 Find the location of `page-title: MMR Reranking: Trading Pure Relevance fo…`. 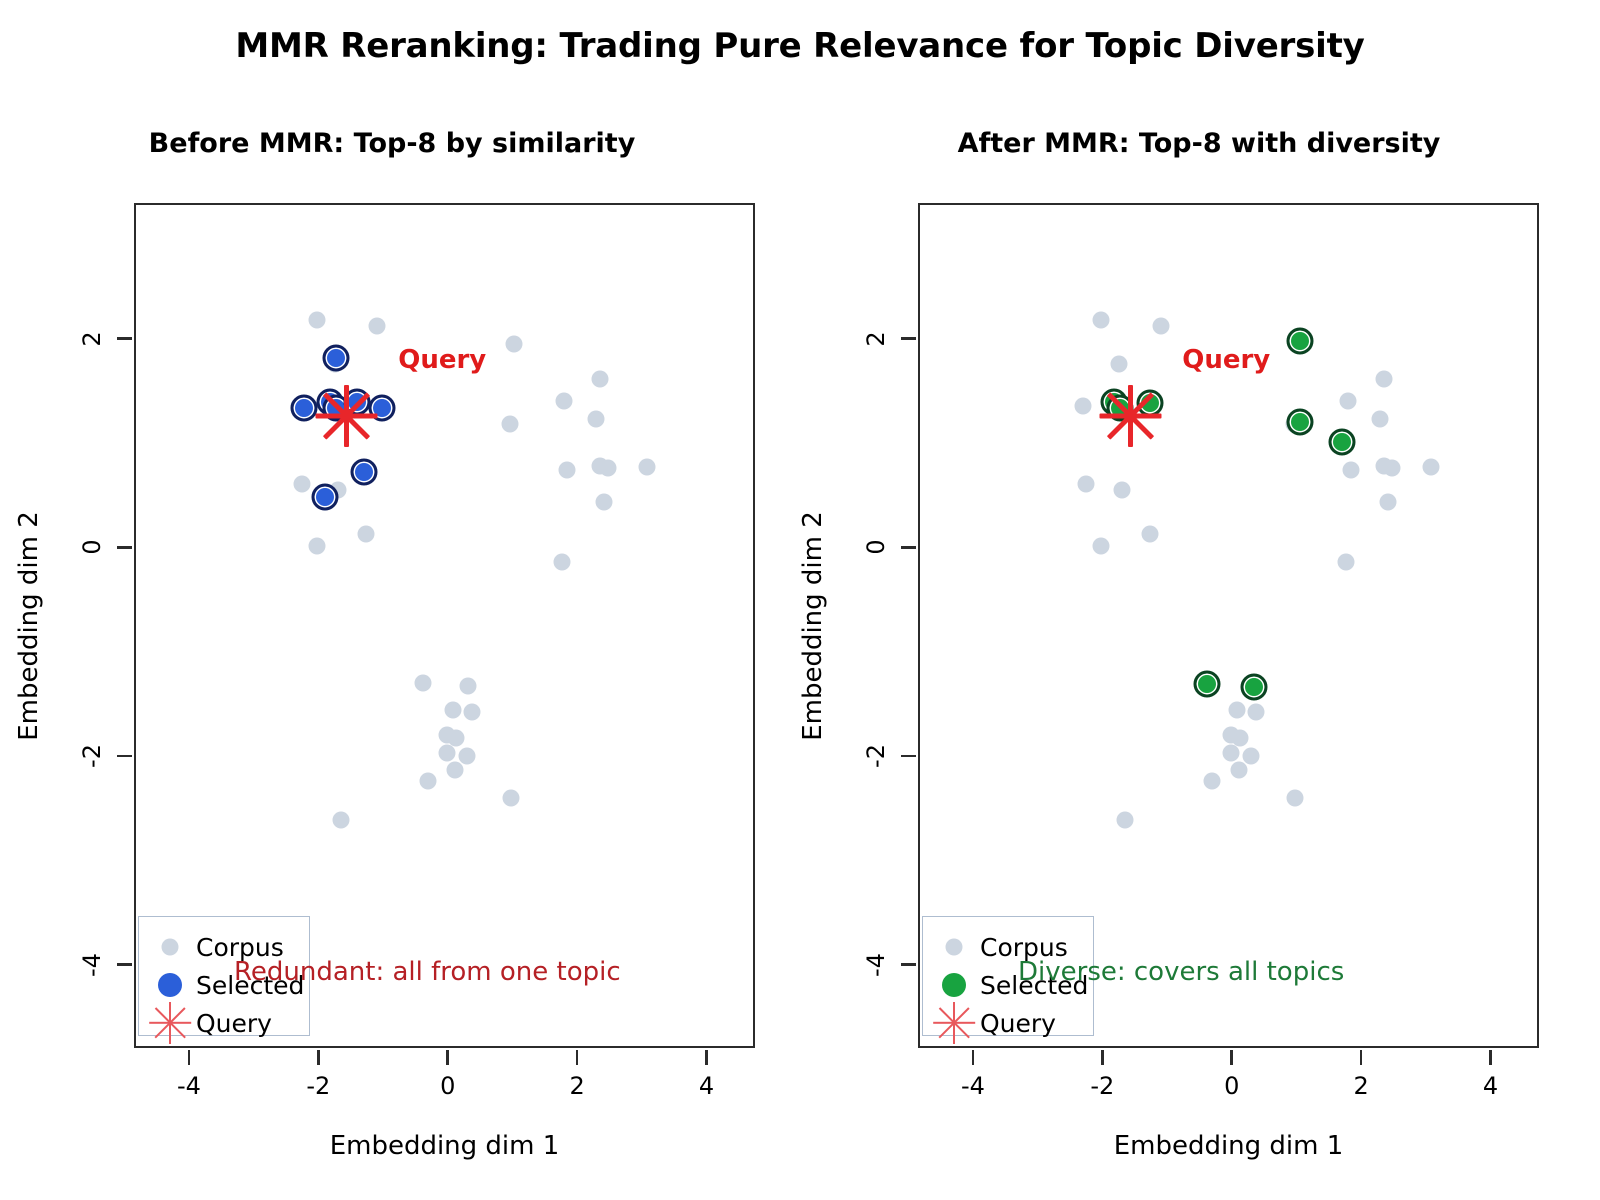

page-title: MMR Reranking: Trading Pure Relevance fo… is located at coordinates (800, 46).